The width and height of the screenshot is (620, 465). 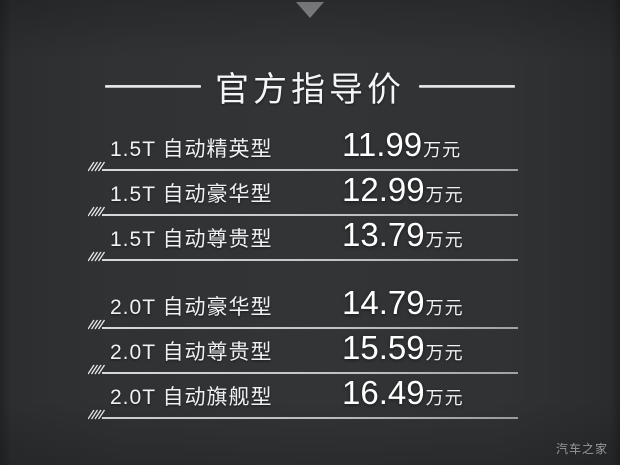 I want to click on price-number: 15.59, so click(x=383, y=347).